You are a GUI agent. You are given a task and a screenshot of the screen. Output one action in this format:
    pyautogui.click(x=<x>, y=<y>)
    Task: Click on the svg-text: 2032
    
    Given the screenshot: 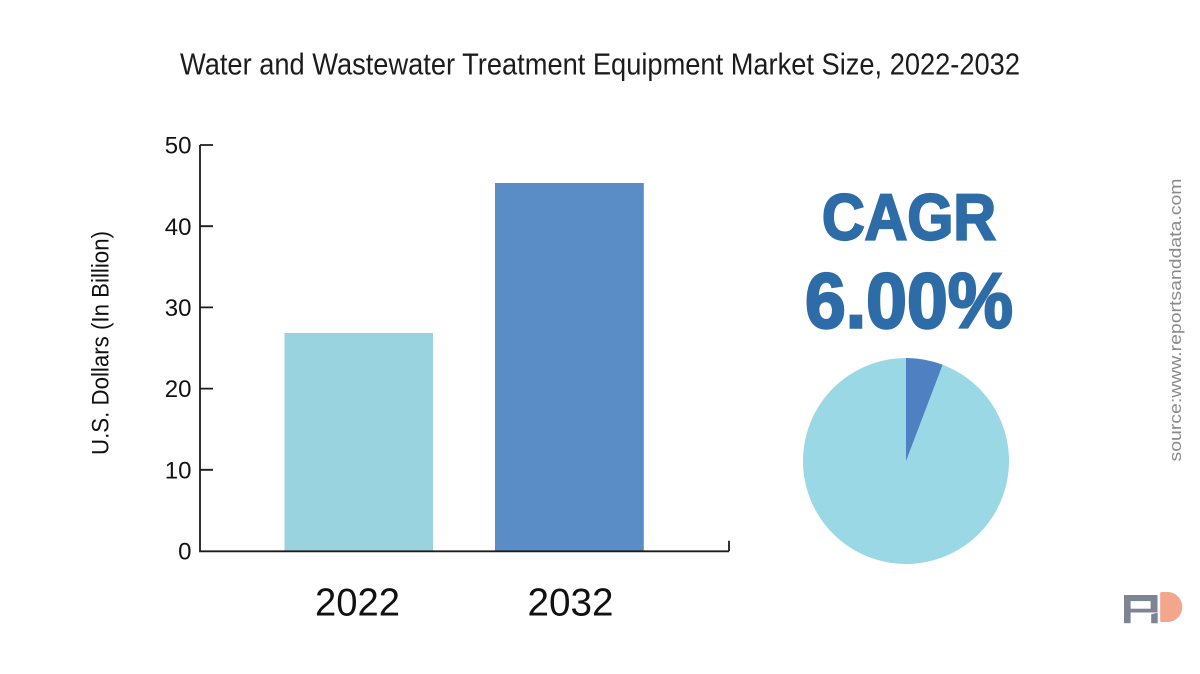 What is the action you would take?
    pyautogui.click(x=571, y=603)
    